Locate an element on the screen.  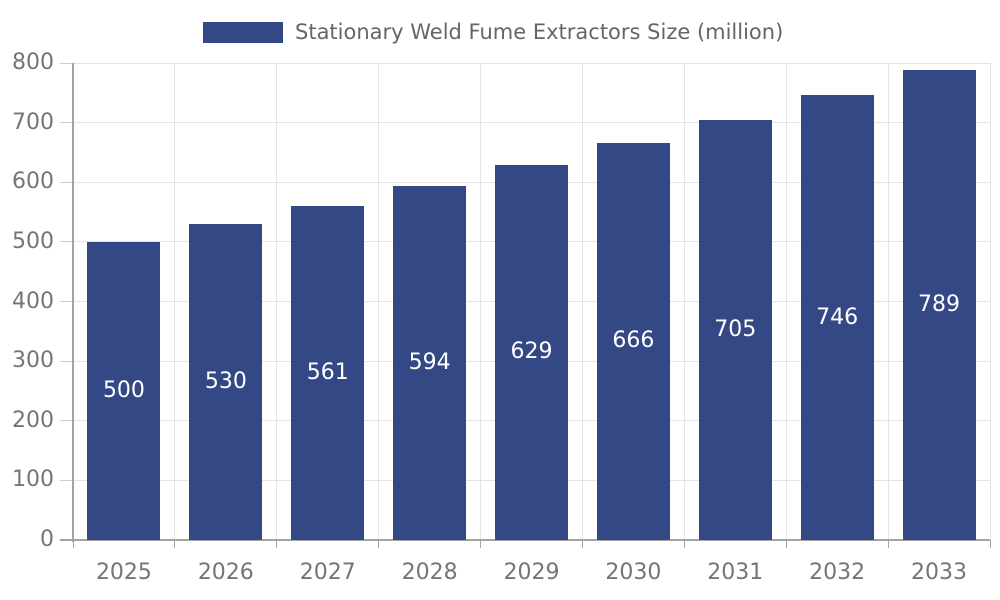
y-axis-tick-label: 600 is located at coordinates (33, 182).